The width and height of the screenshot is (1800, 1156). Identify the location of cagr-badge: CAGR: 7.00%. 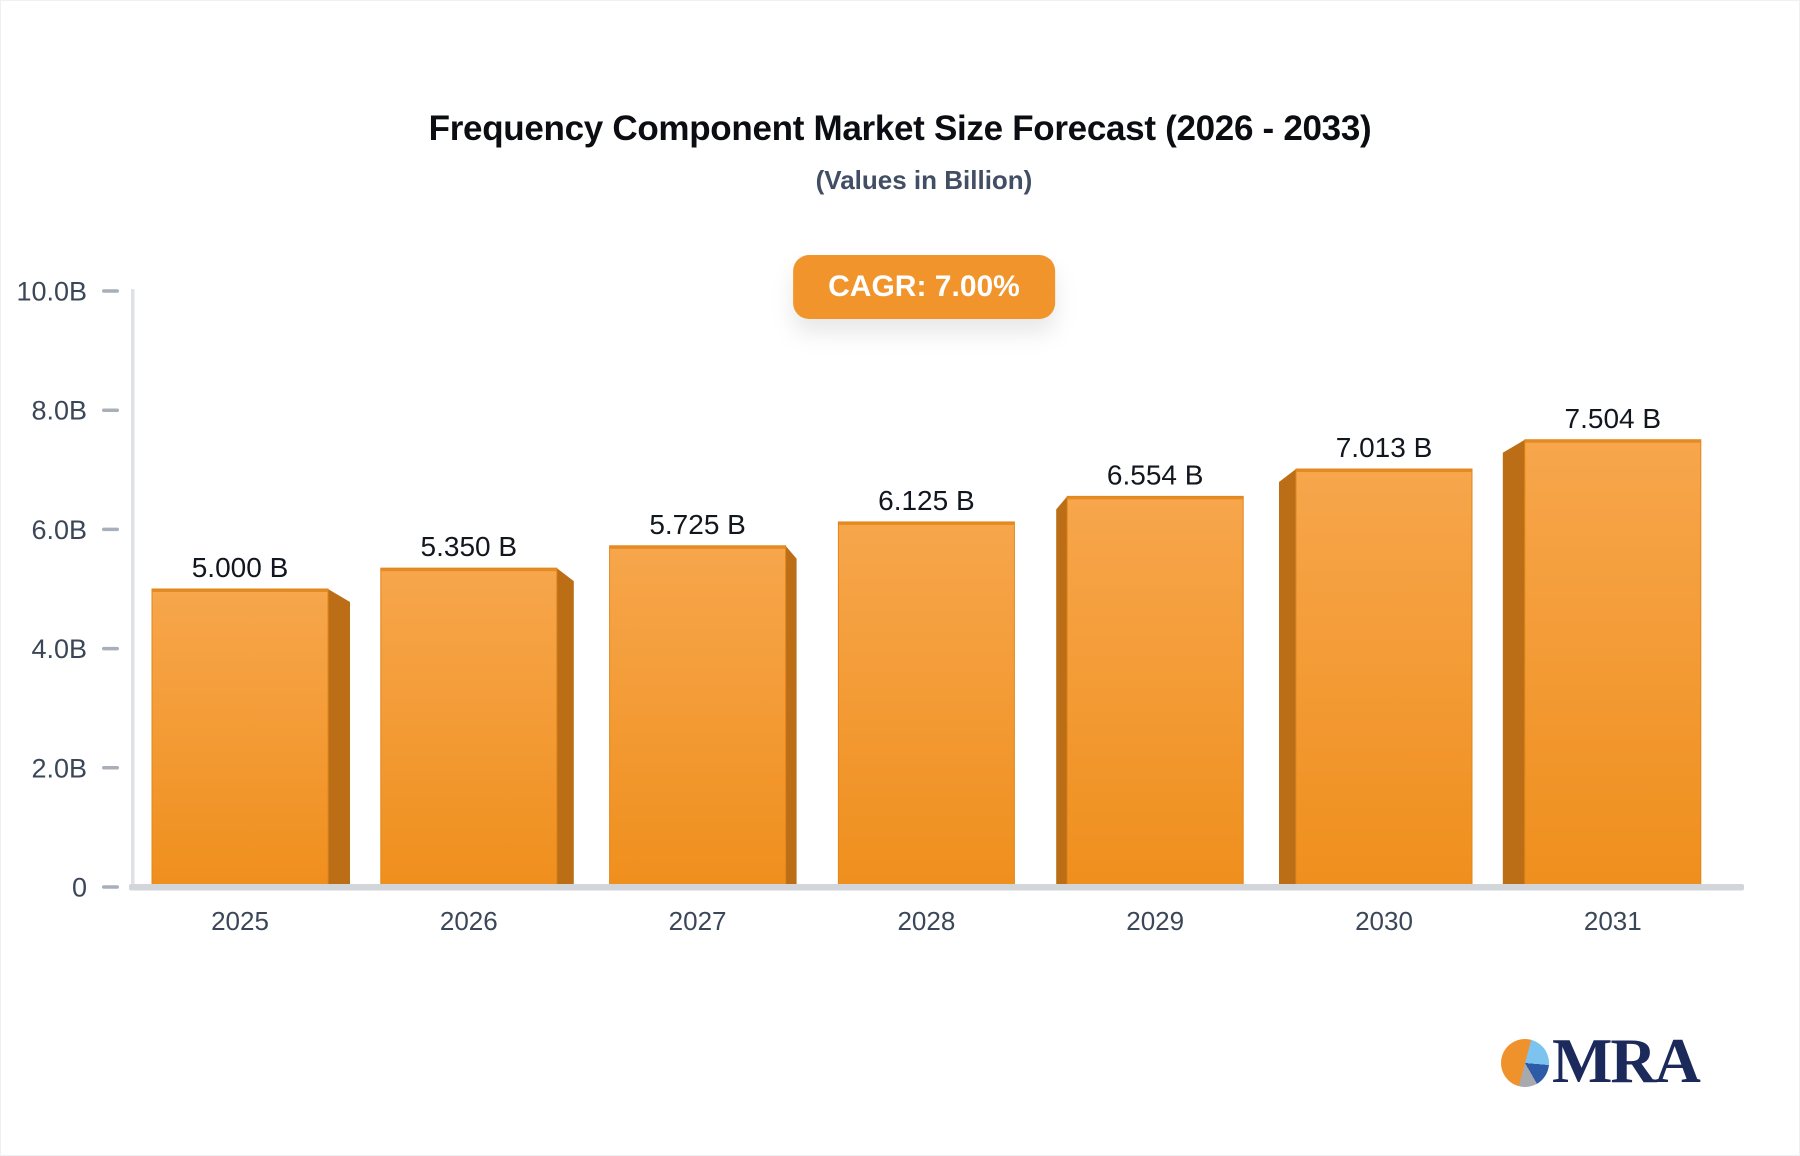
(924, 287).